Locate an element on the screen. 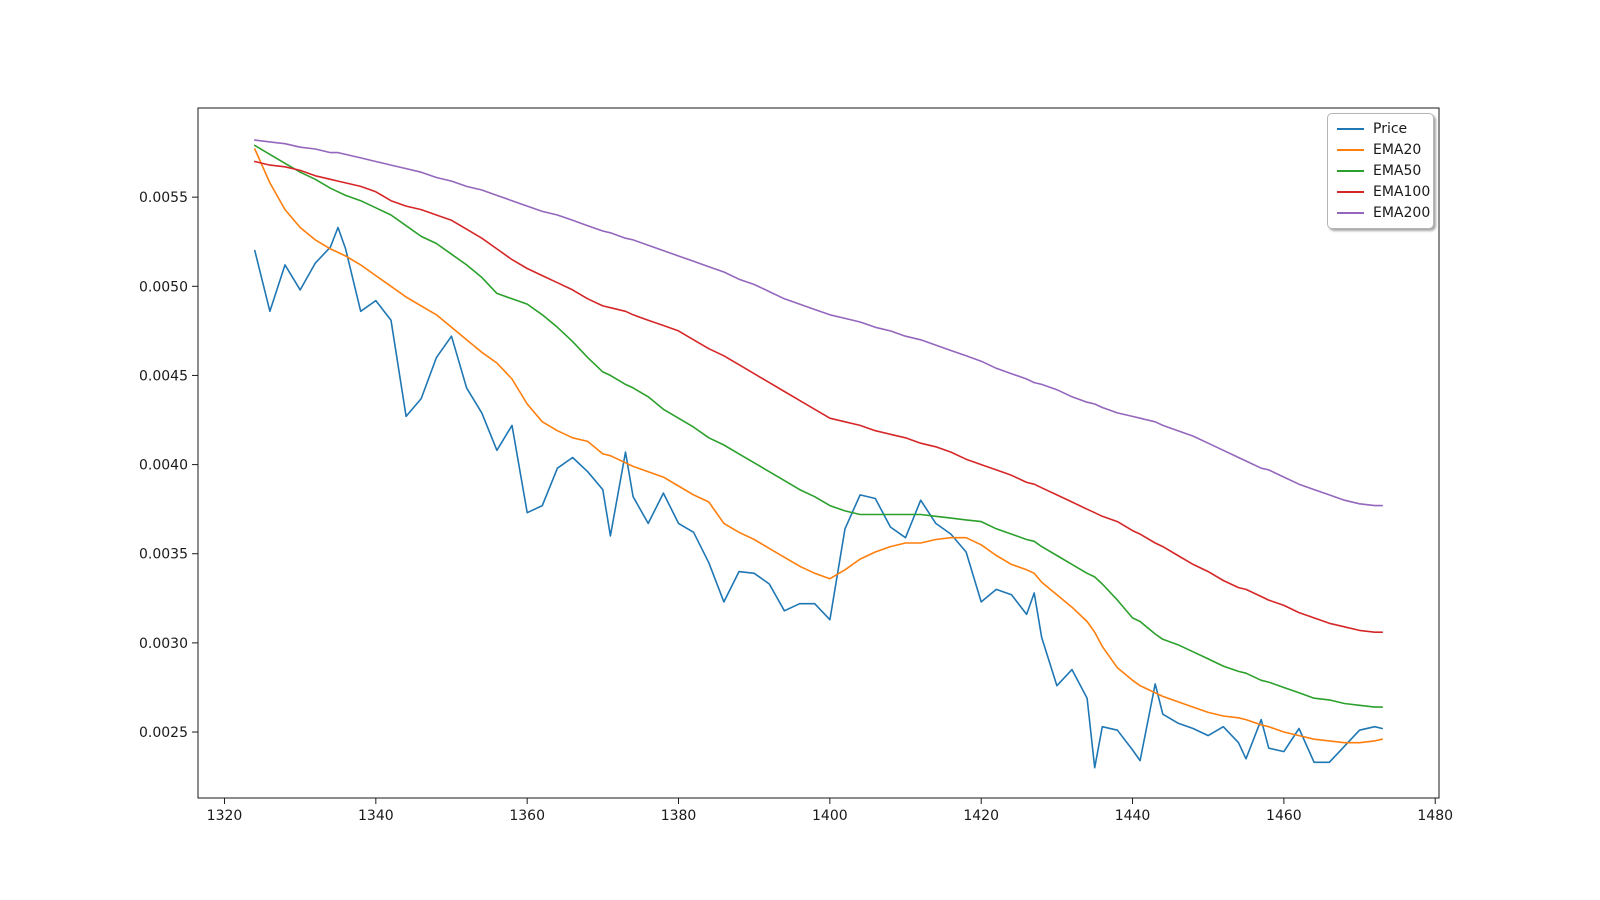  x-tick-label: 1360 is located at coordinates (527, 816).